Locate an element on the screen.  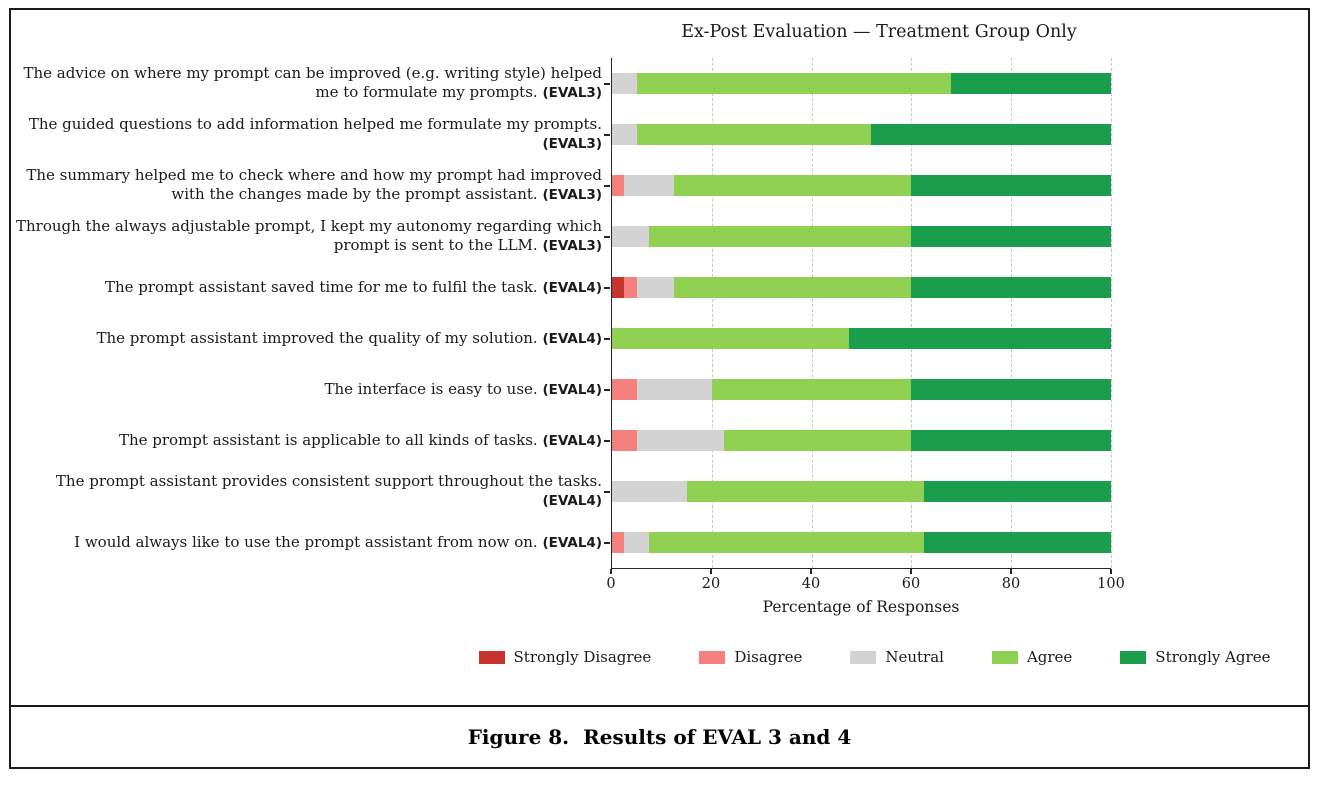
x-tick-label: 40 is located at coordinates (811, 584).